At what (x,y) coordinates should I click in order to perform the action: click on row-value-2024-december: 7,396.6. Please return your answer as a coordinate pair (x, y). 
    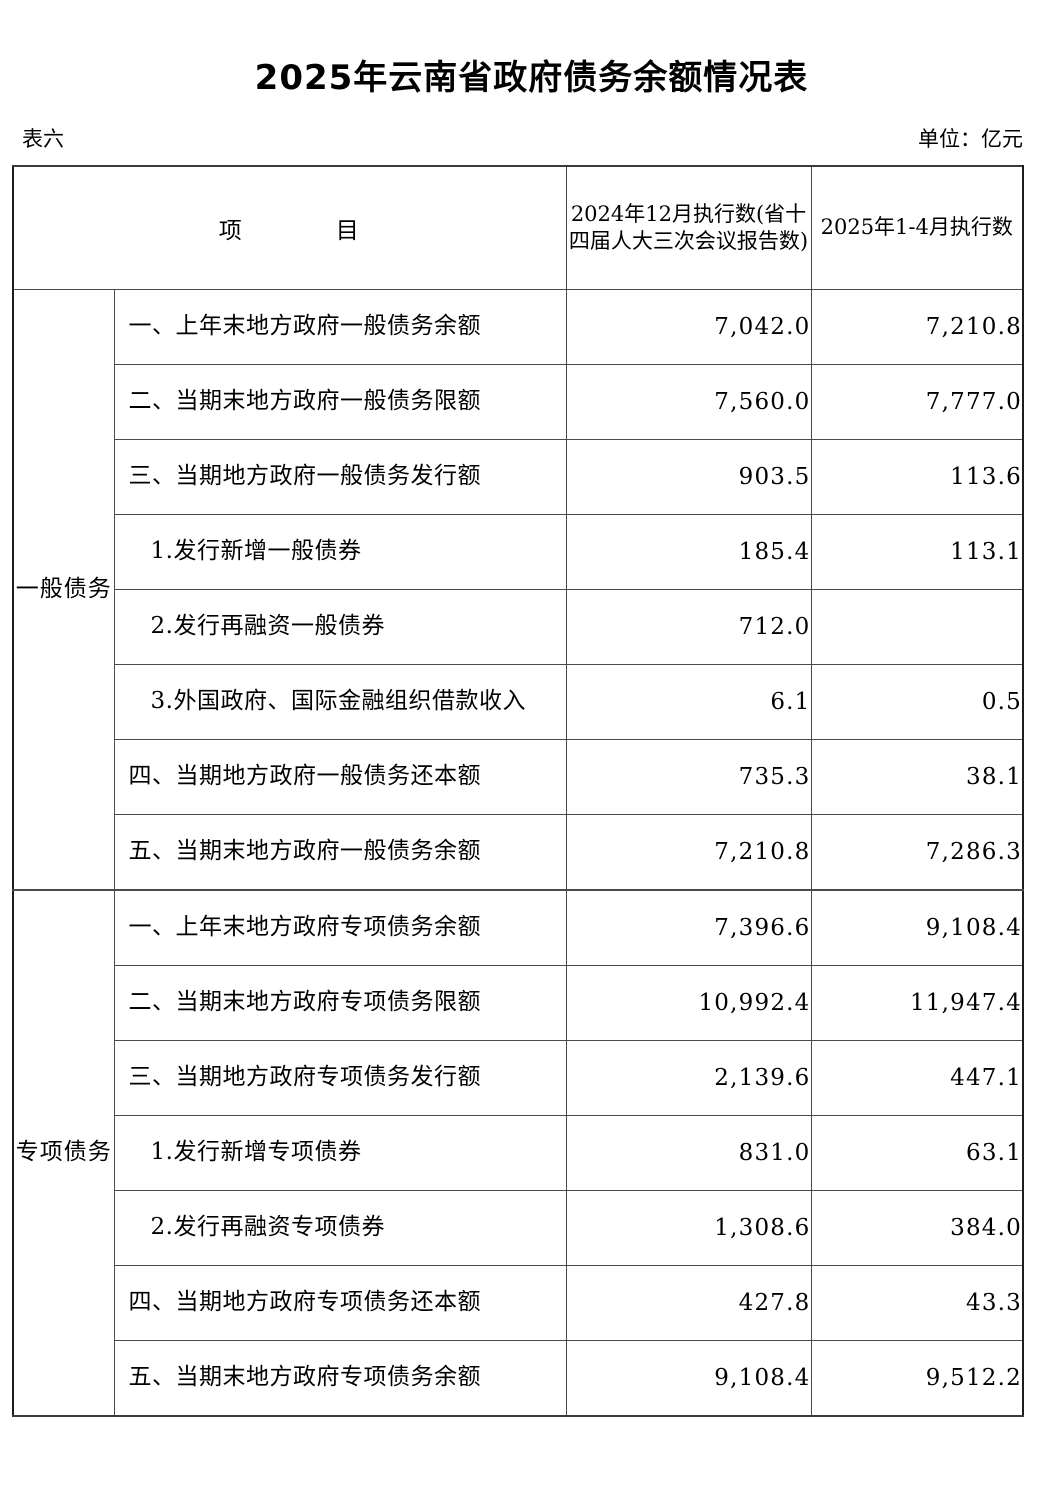
    Looking at the image, I should click on (688, 927).